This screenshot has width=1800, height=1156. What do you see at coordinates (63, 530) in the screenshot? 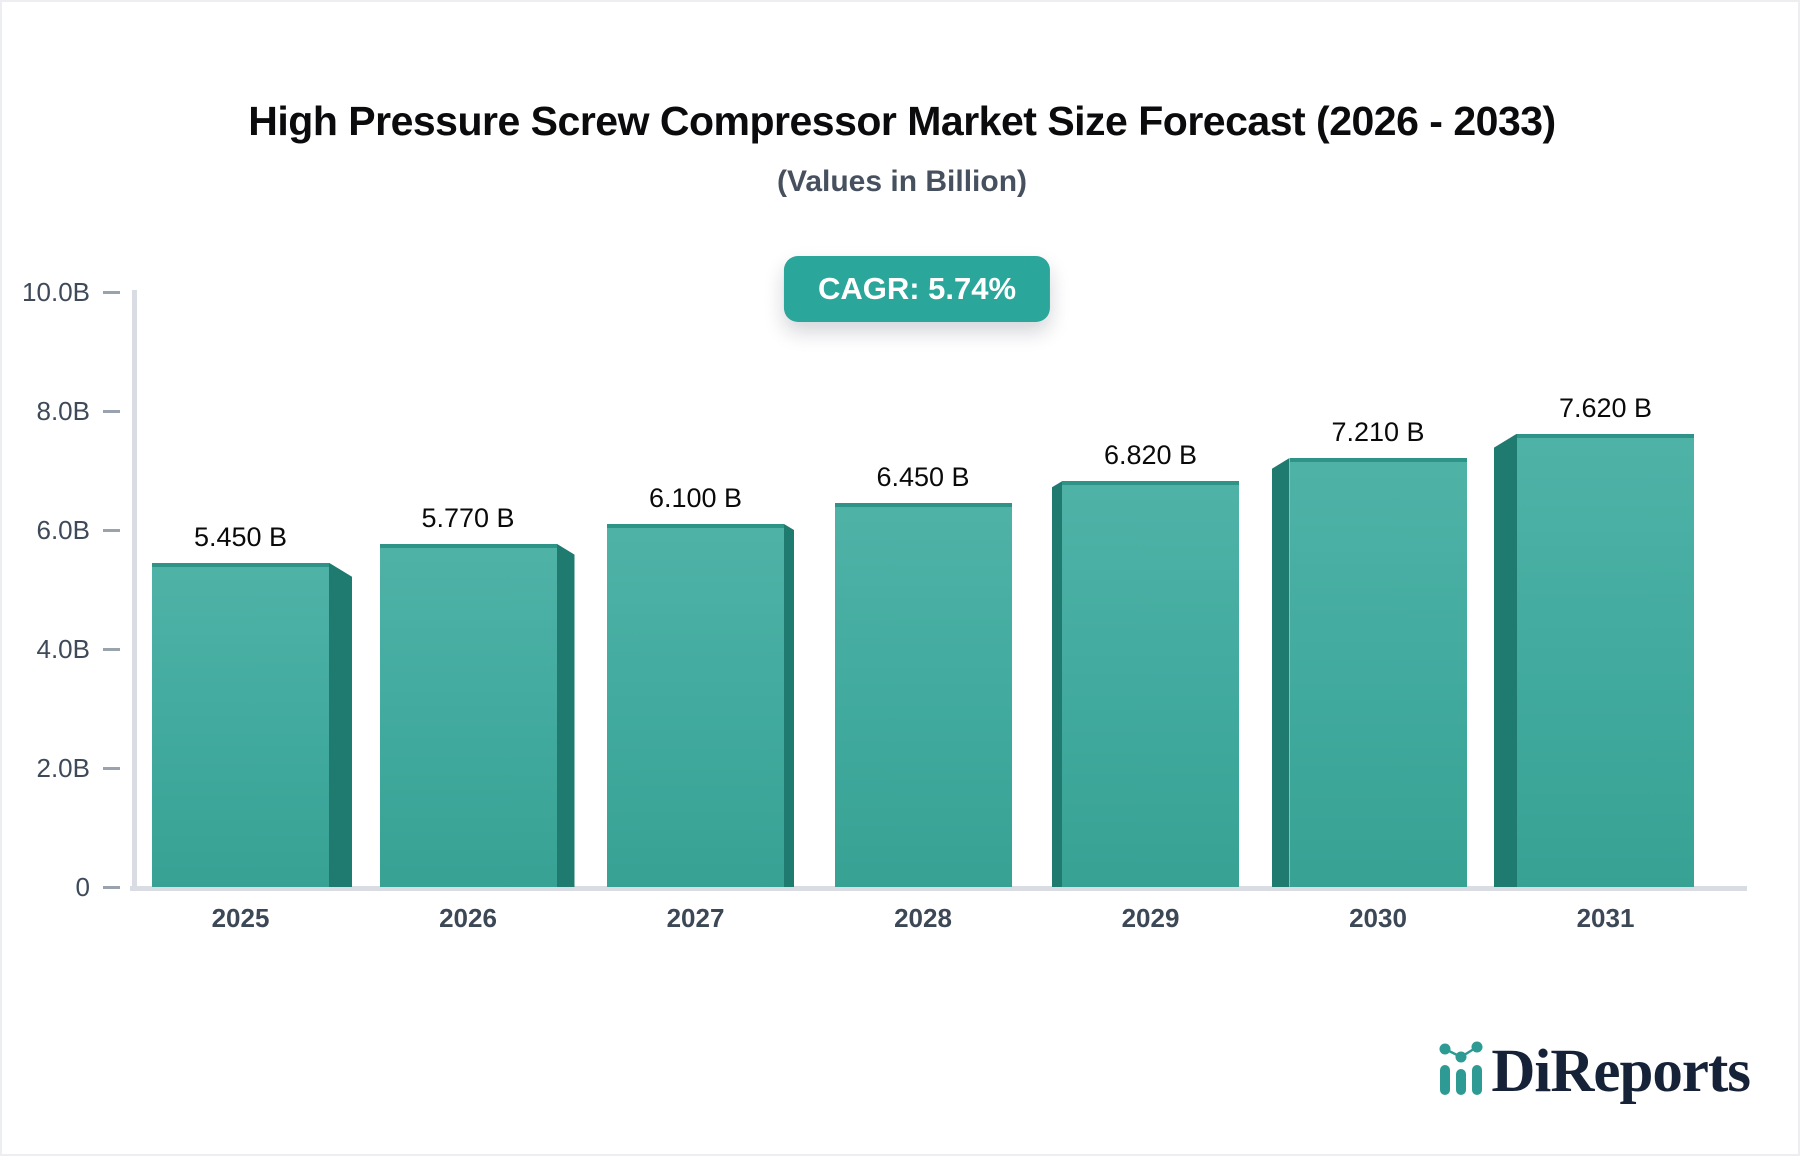
I see `y-tick-label: 6.0B` at bounding box center [63, 530].